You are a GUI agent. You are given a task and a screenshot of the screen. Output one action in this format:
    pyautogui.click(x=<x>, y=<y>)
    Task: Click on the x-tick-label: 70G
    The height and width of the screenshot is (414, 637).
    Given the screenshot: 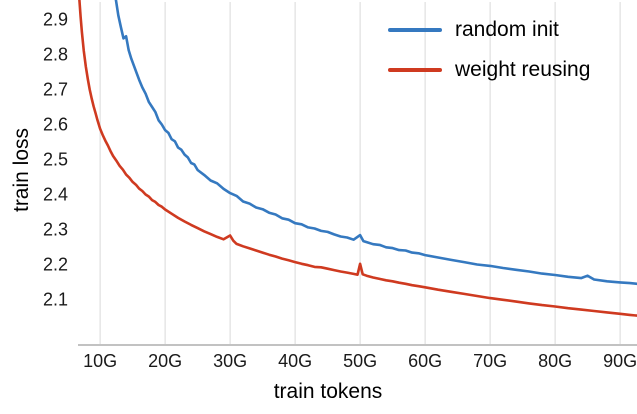 What is the action you would take?
    pyautogui.click(x=490, y=361)
    